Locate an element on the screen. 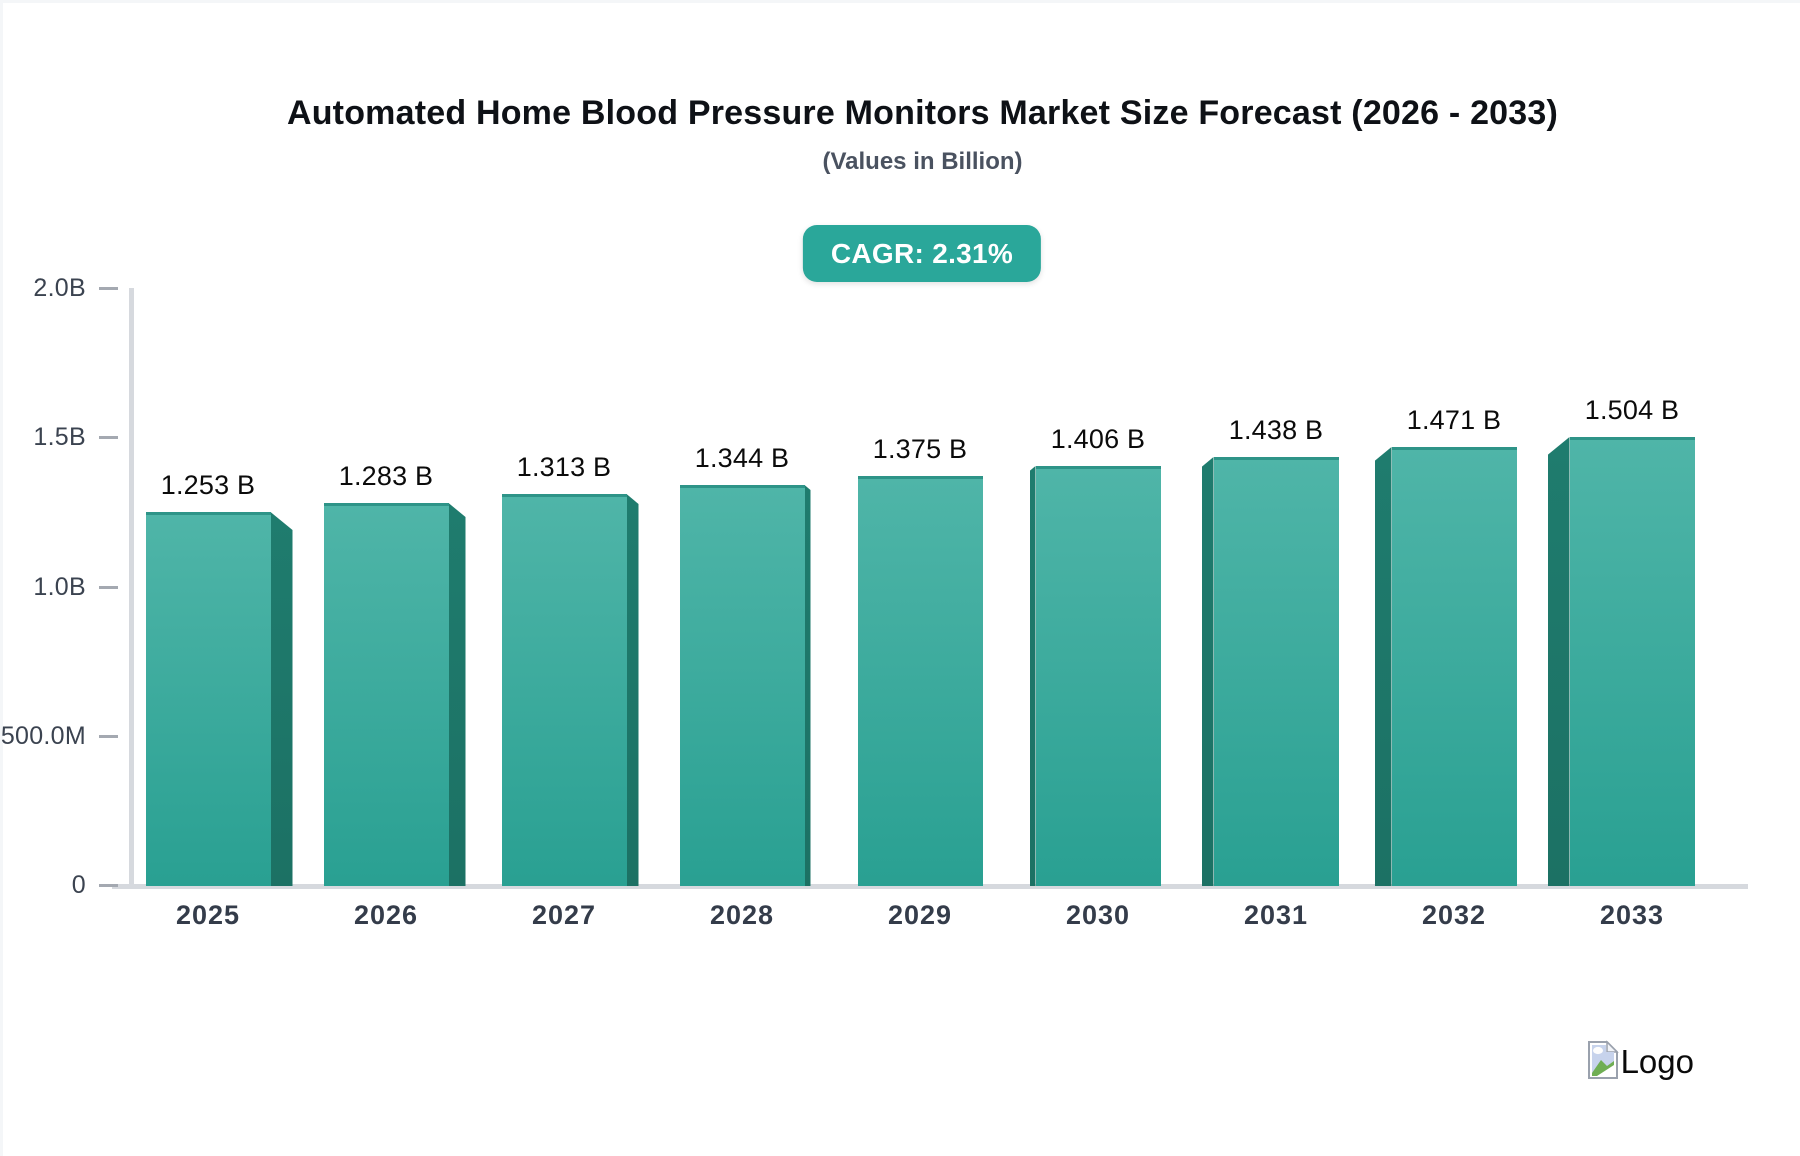 This screenshot has height=1156, width=1800. bar-2028 is located at coordinates (742, 685).